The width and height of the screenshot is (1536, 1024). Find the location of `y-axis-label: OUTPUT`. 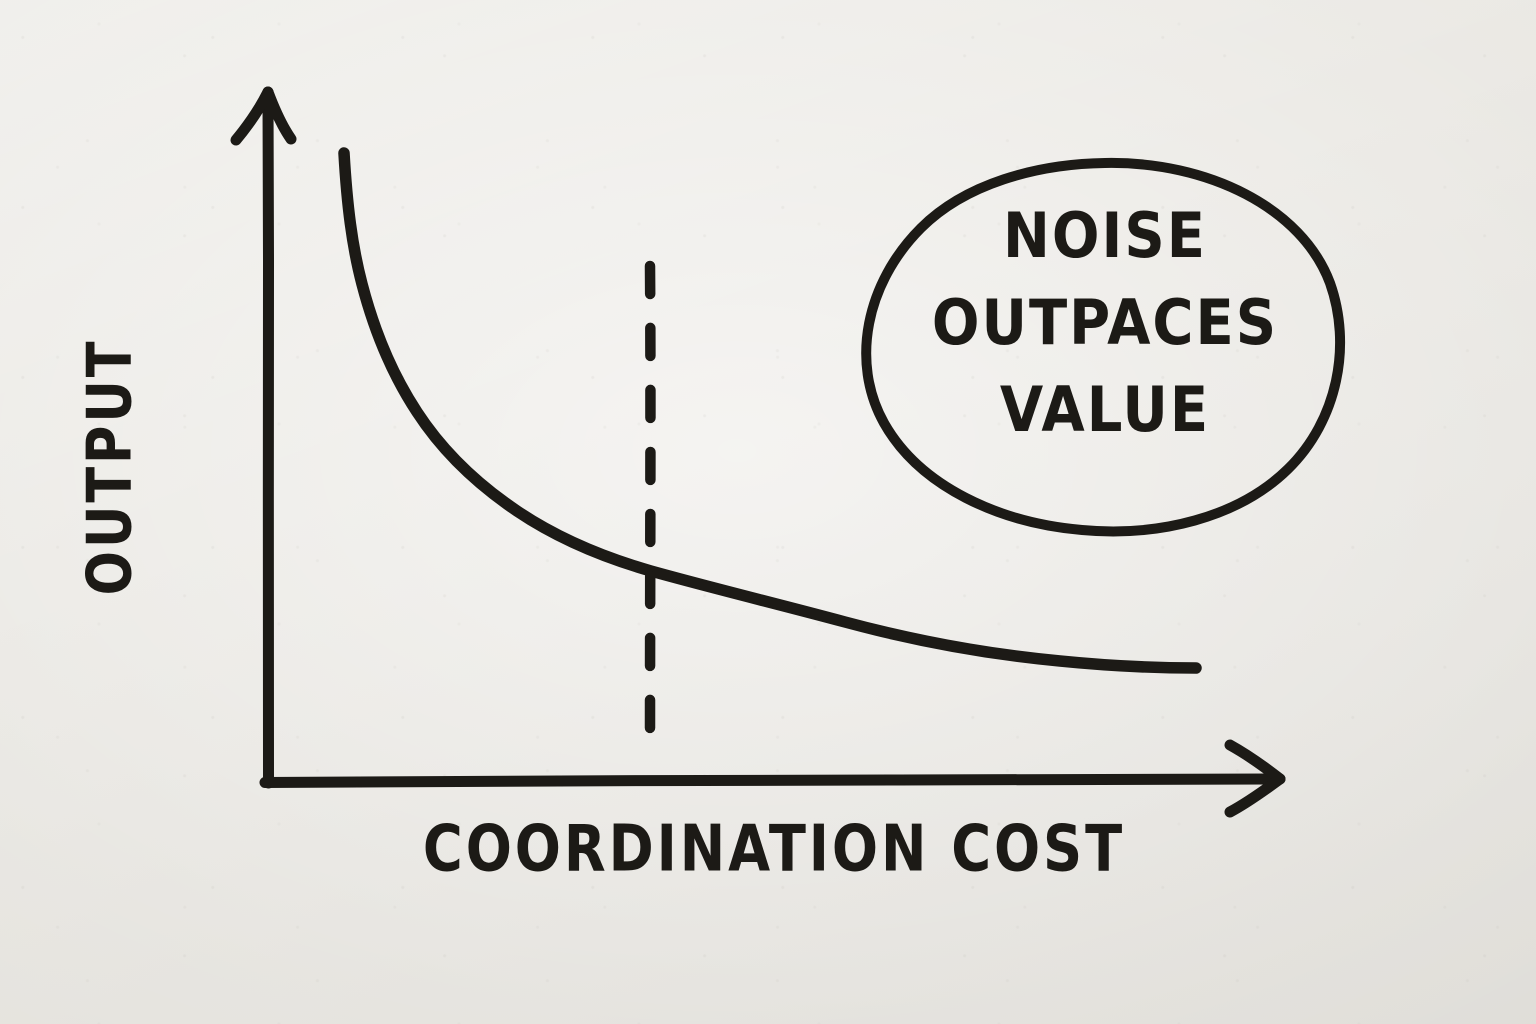

y-axis-label: OUTPUT is located at coordinates (109, 467).